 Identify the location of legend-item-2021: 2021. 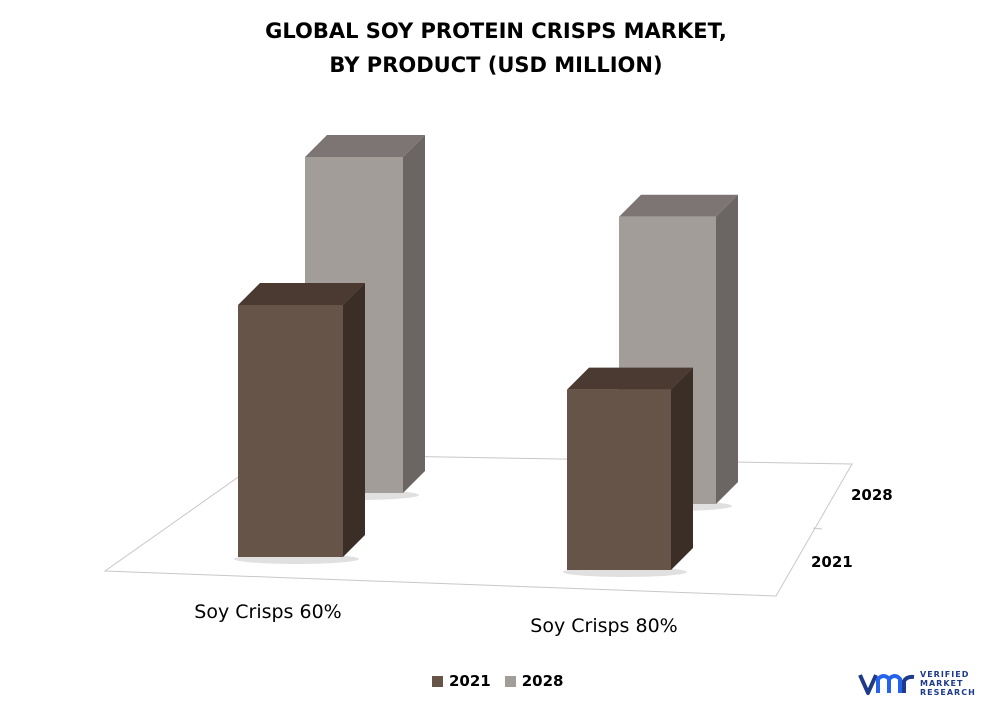
(461, 681).